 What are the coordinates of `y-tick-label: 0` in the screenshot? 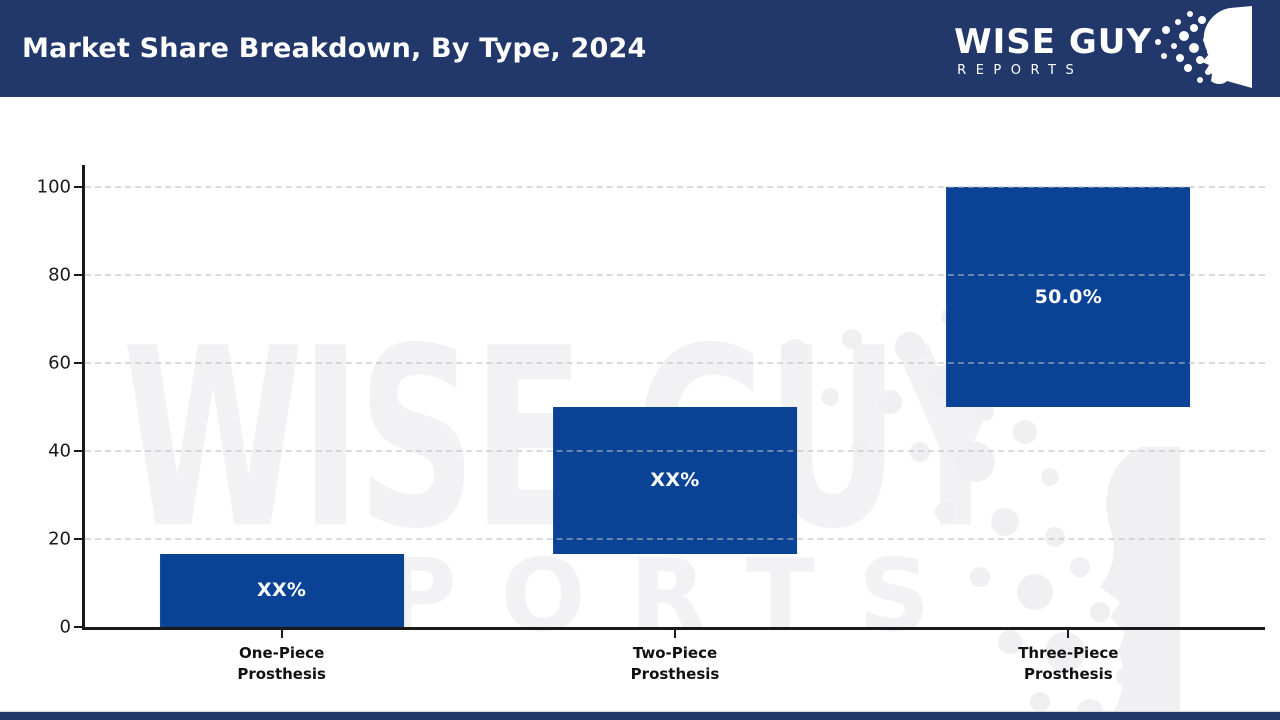 It's located at (65, 627).